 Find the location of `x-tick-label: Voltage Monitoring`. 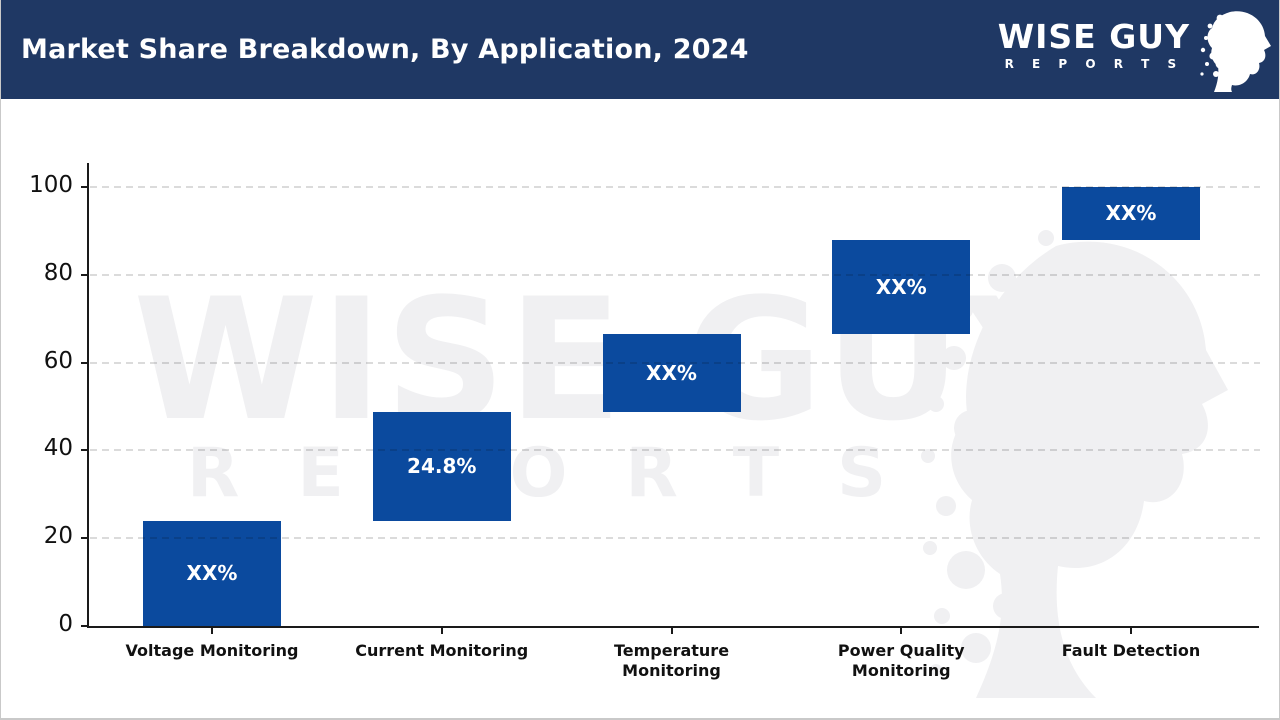

x-tick-label: Voltage Monitoring is located at coordinates (212, 651).